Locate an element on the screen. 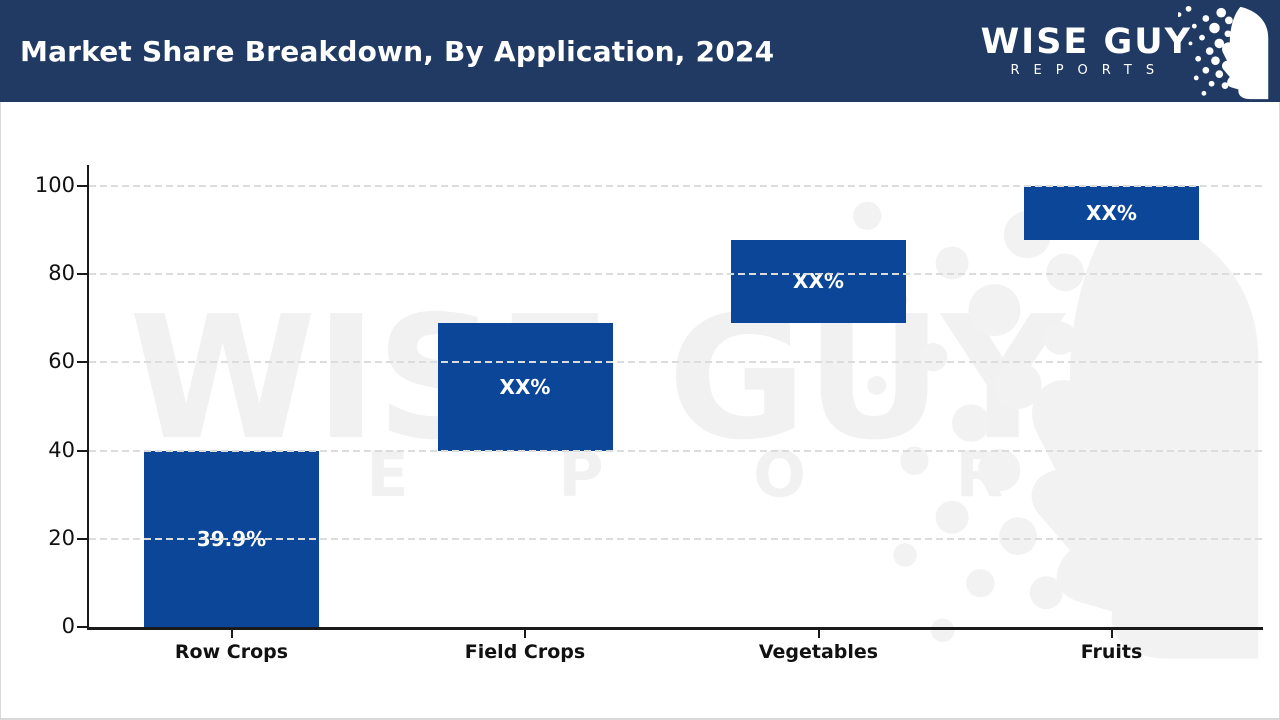 The image size is (1280, 720). y-tick-label: 0 is located at coordinates (68, 626).